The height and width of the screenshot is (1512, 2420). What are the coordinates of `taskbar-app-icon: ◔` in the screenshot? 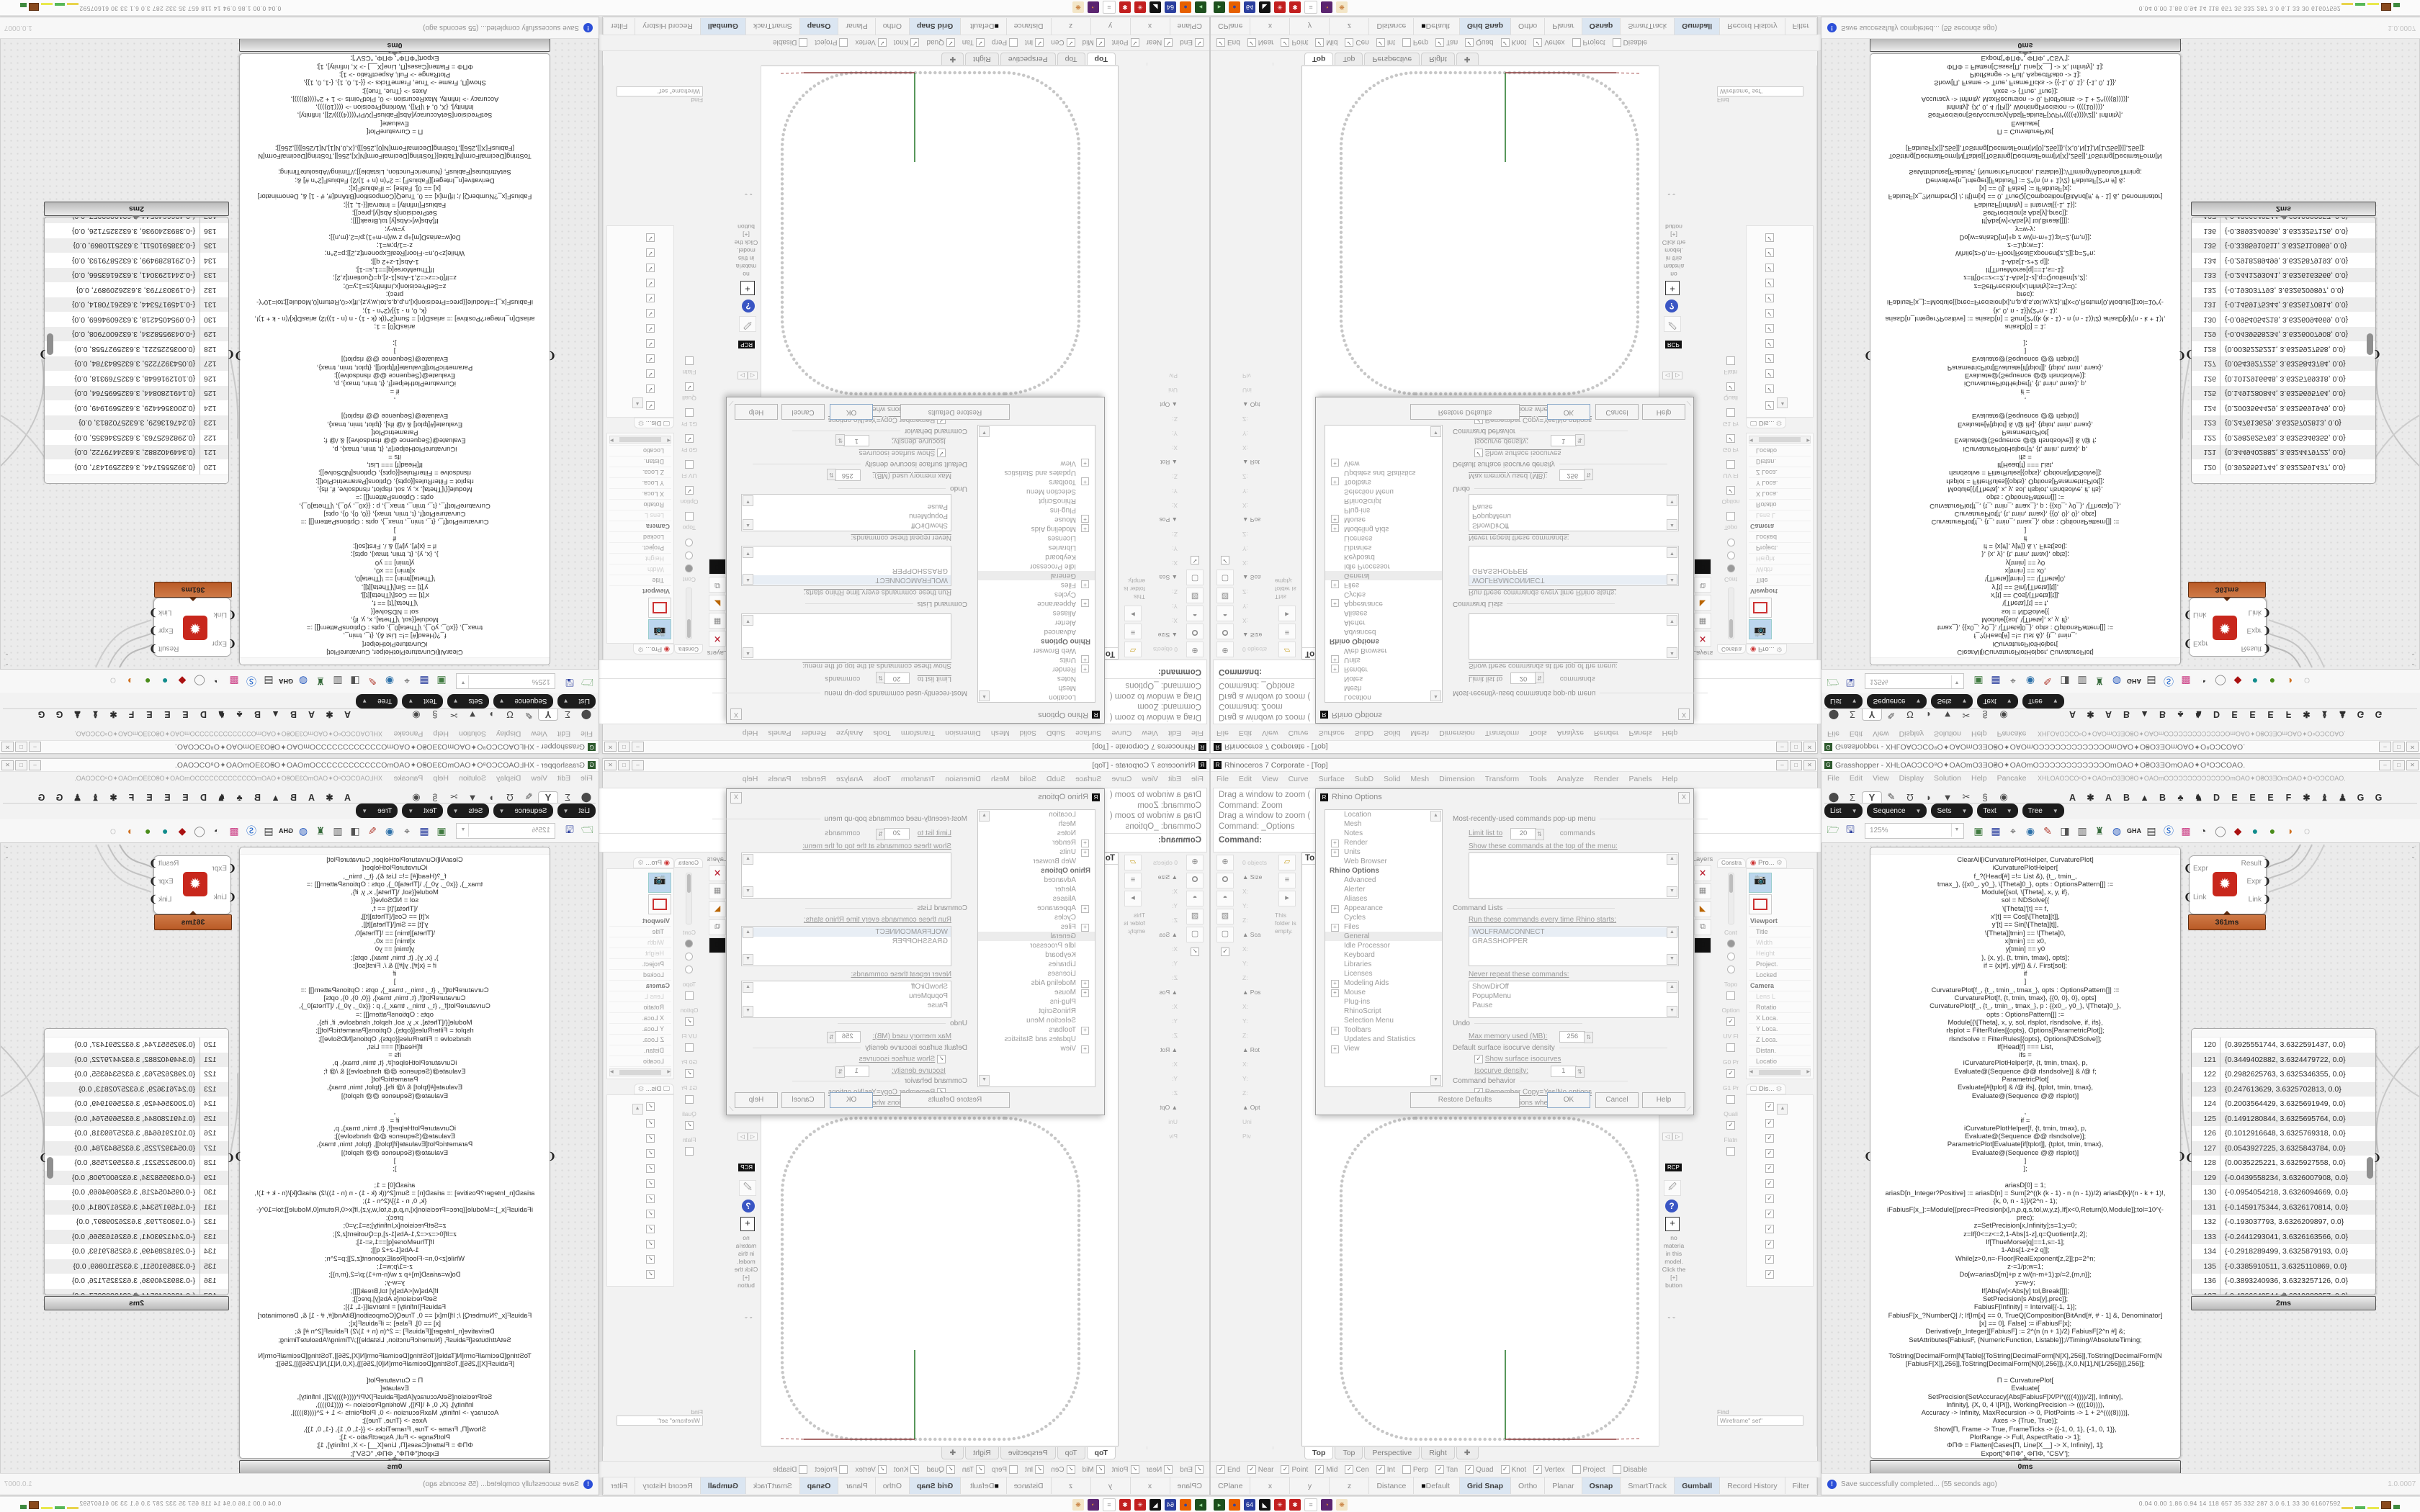 It's located at (1093, 7).